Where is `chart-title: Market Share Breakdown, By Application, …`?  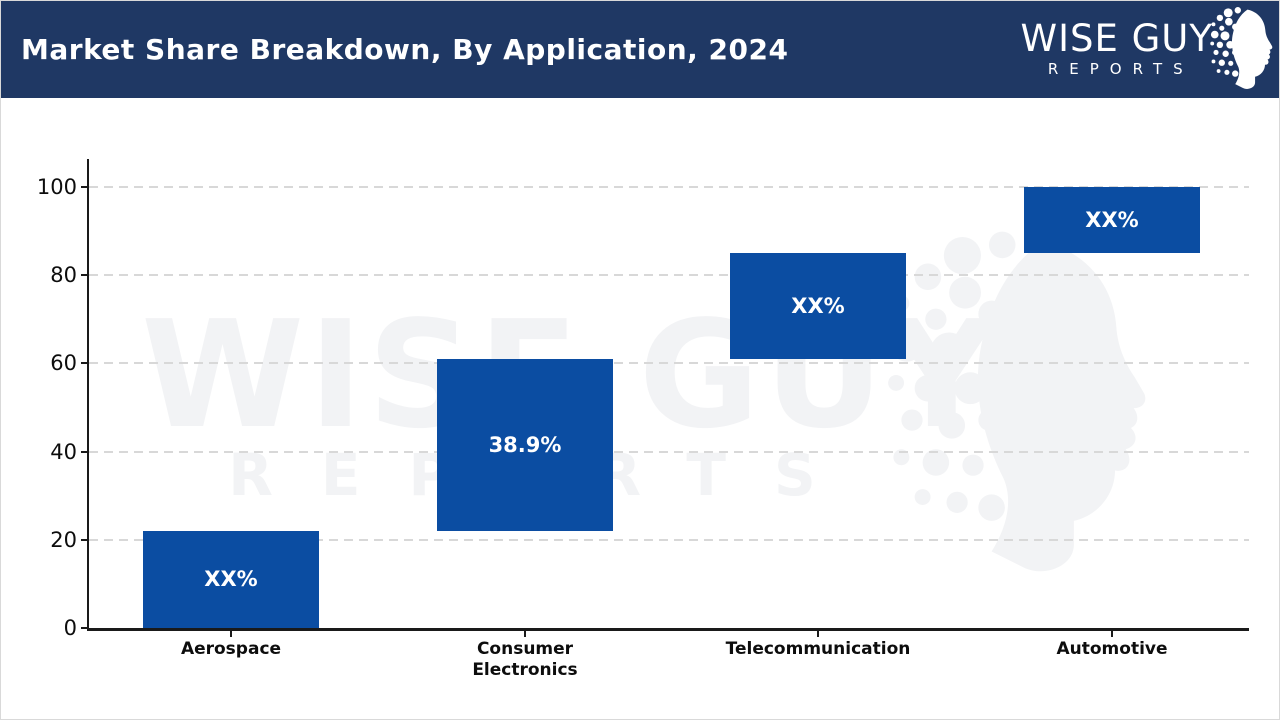
chart-title: Market Share Breakdown, By Application, … is located at coordinates (405, 49).